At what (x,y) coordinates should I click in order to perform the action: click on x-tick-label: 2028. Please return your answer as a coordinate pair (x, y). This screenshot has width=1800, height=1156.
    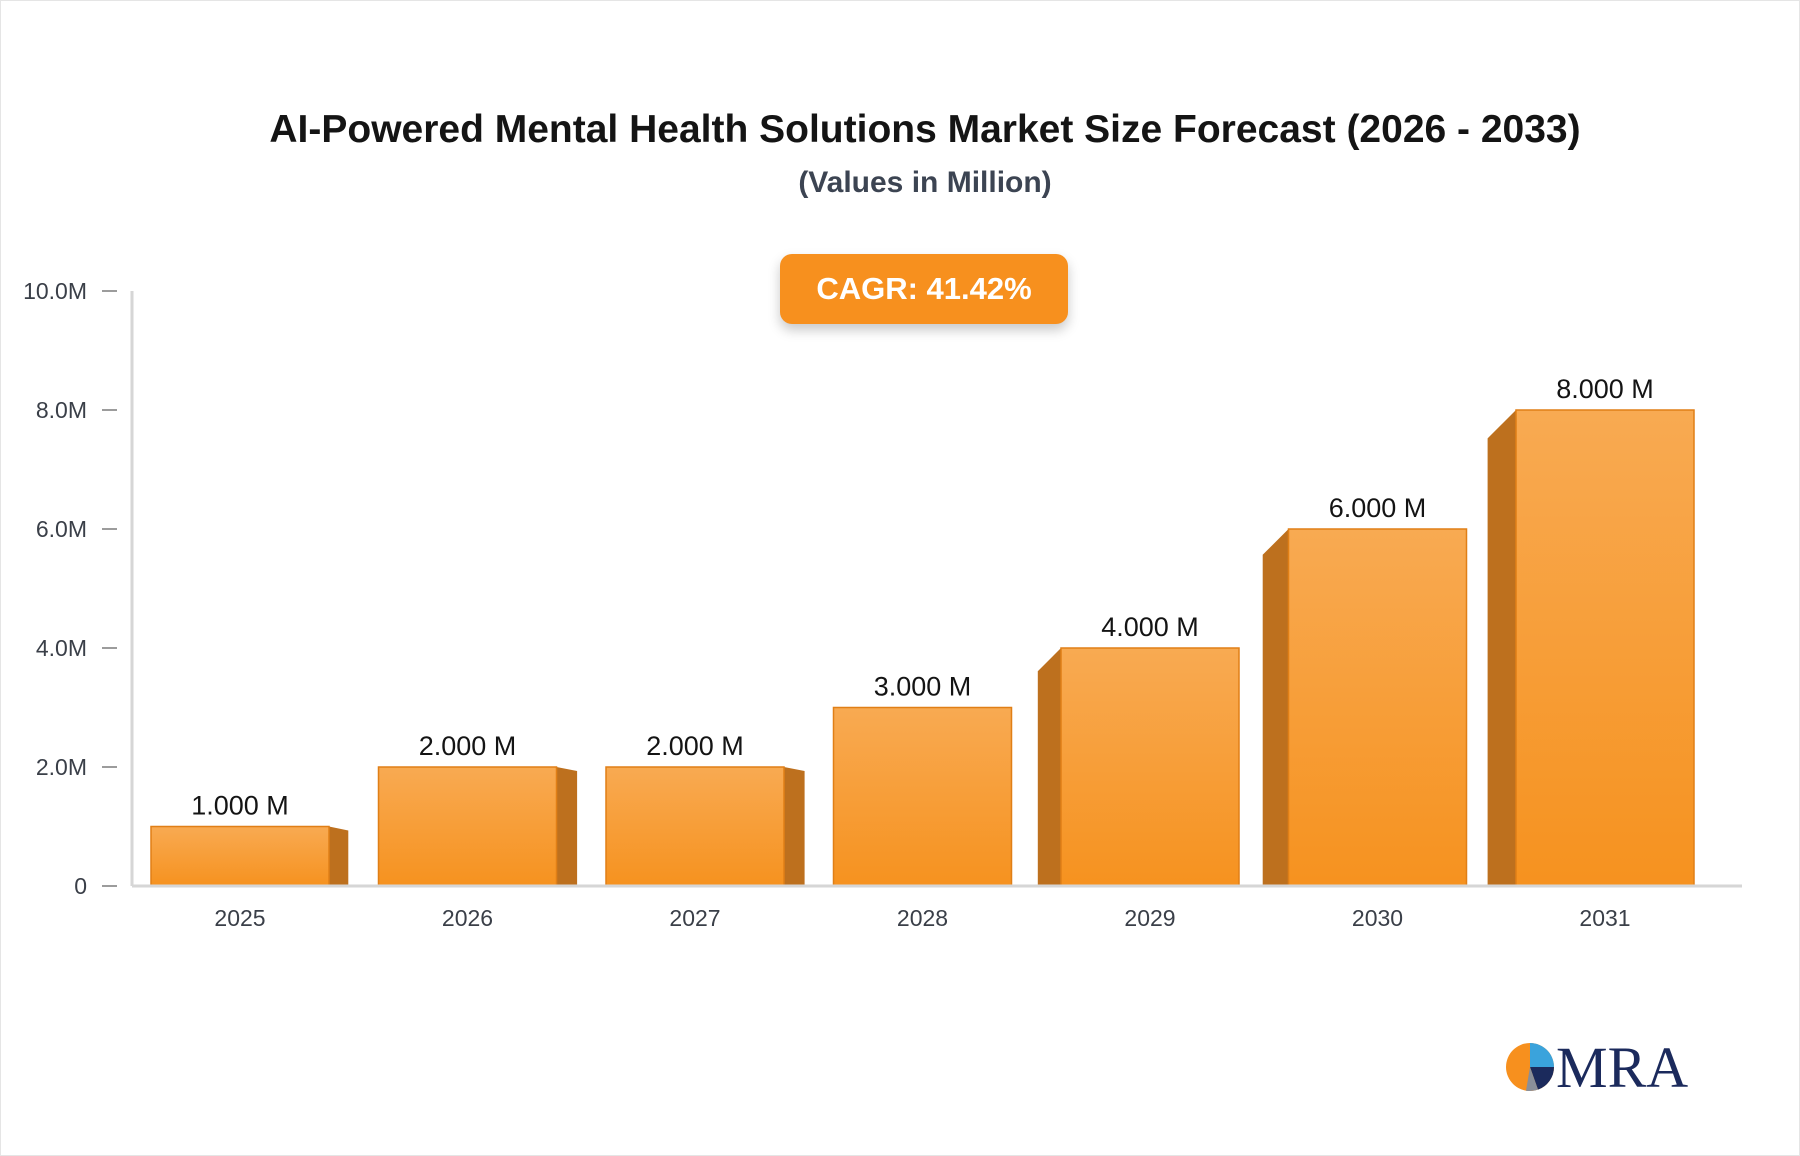
    Looking at the image, I should click on (922, 918).